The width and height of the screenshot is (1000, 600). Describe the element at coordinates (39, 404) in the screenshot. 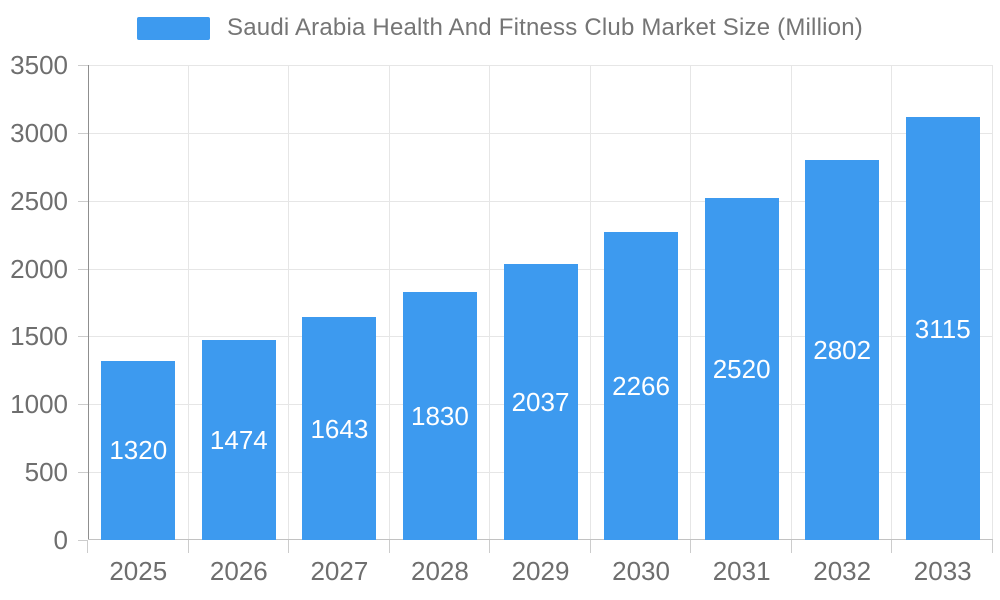

I see `y-axis-tick-label: 1000` at that location.